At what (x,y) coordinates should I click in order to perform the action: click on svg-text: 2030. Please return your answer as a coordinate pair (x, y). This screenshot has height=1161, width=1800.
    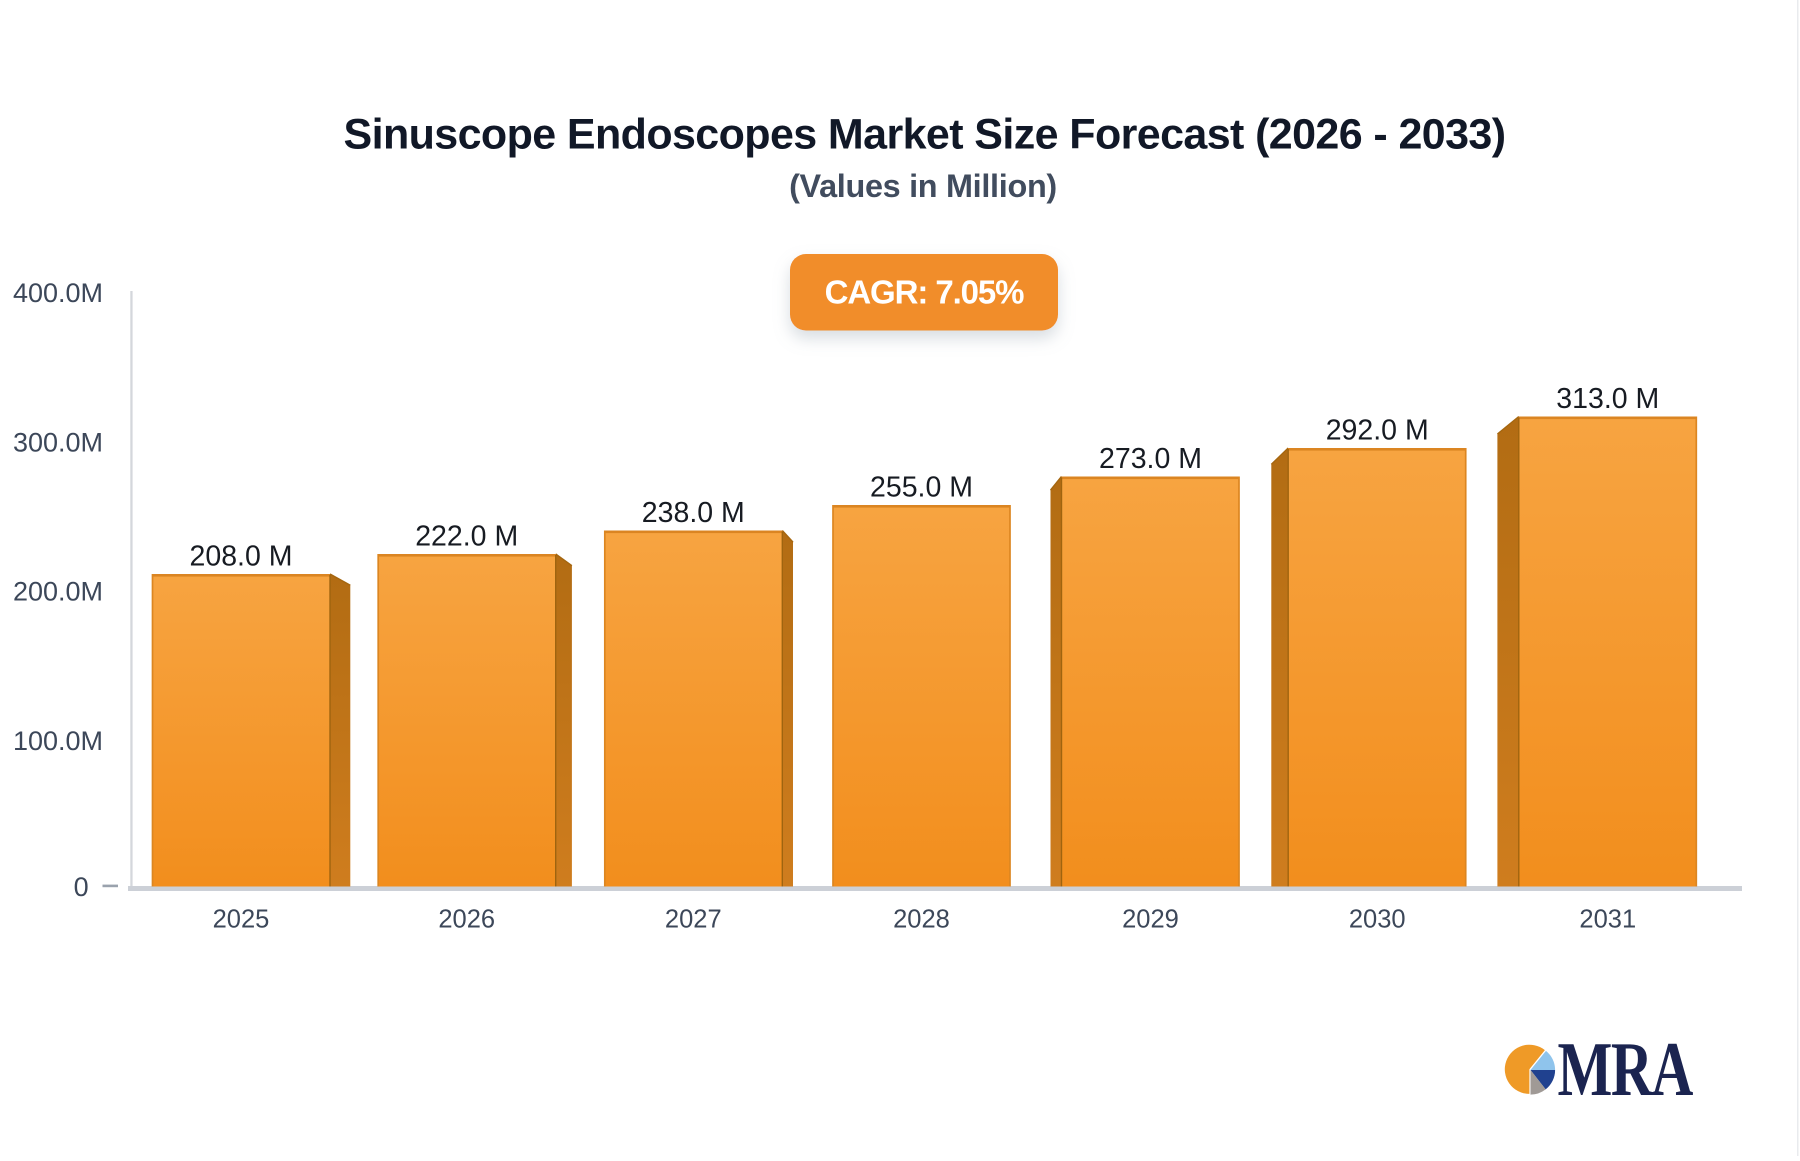
    Looking at the image, I should click on (1377, 919).